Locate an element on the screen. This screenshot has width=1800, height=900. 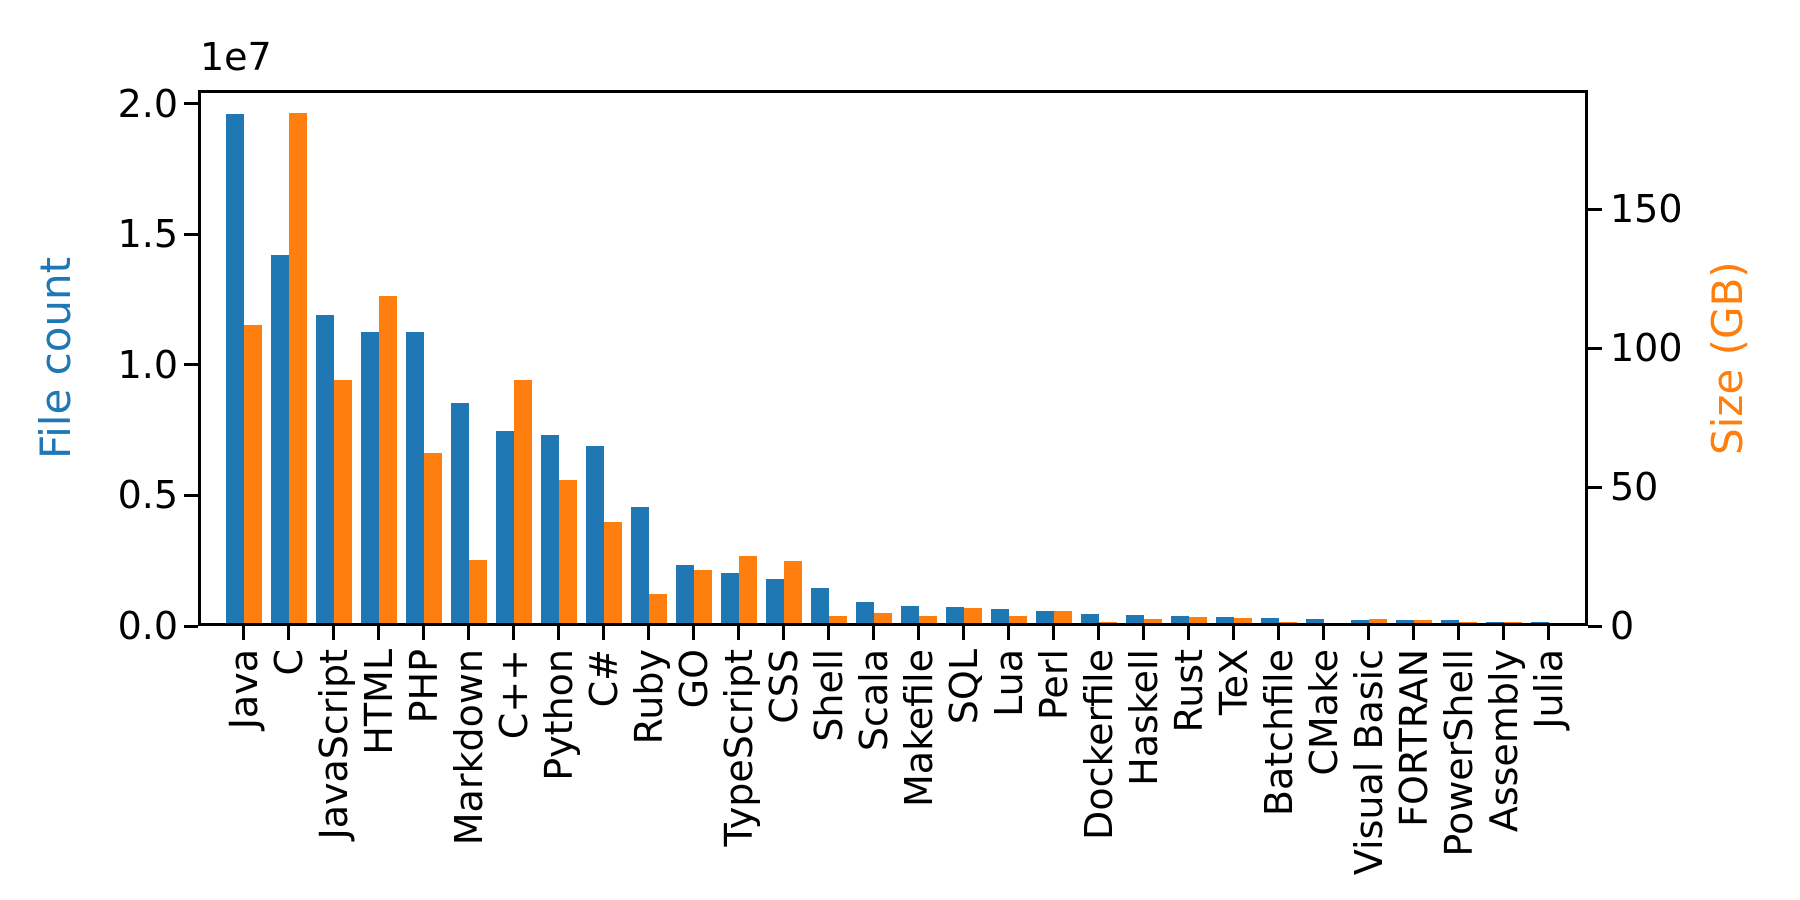
y-axis-offset-text: 1e7 is located at coordinates (236, 57).